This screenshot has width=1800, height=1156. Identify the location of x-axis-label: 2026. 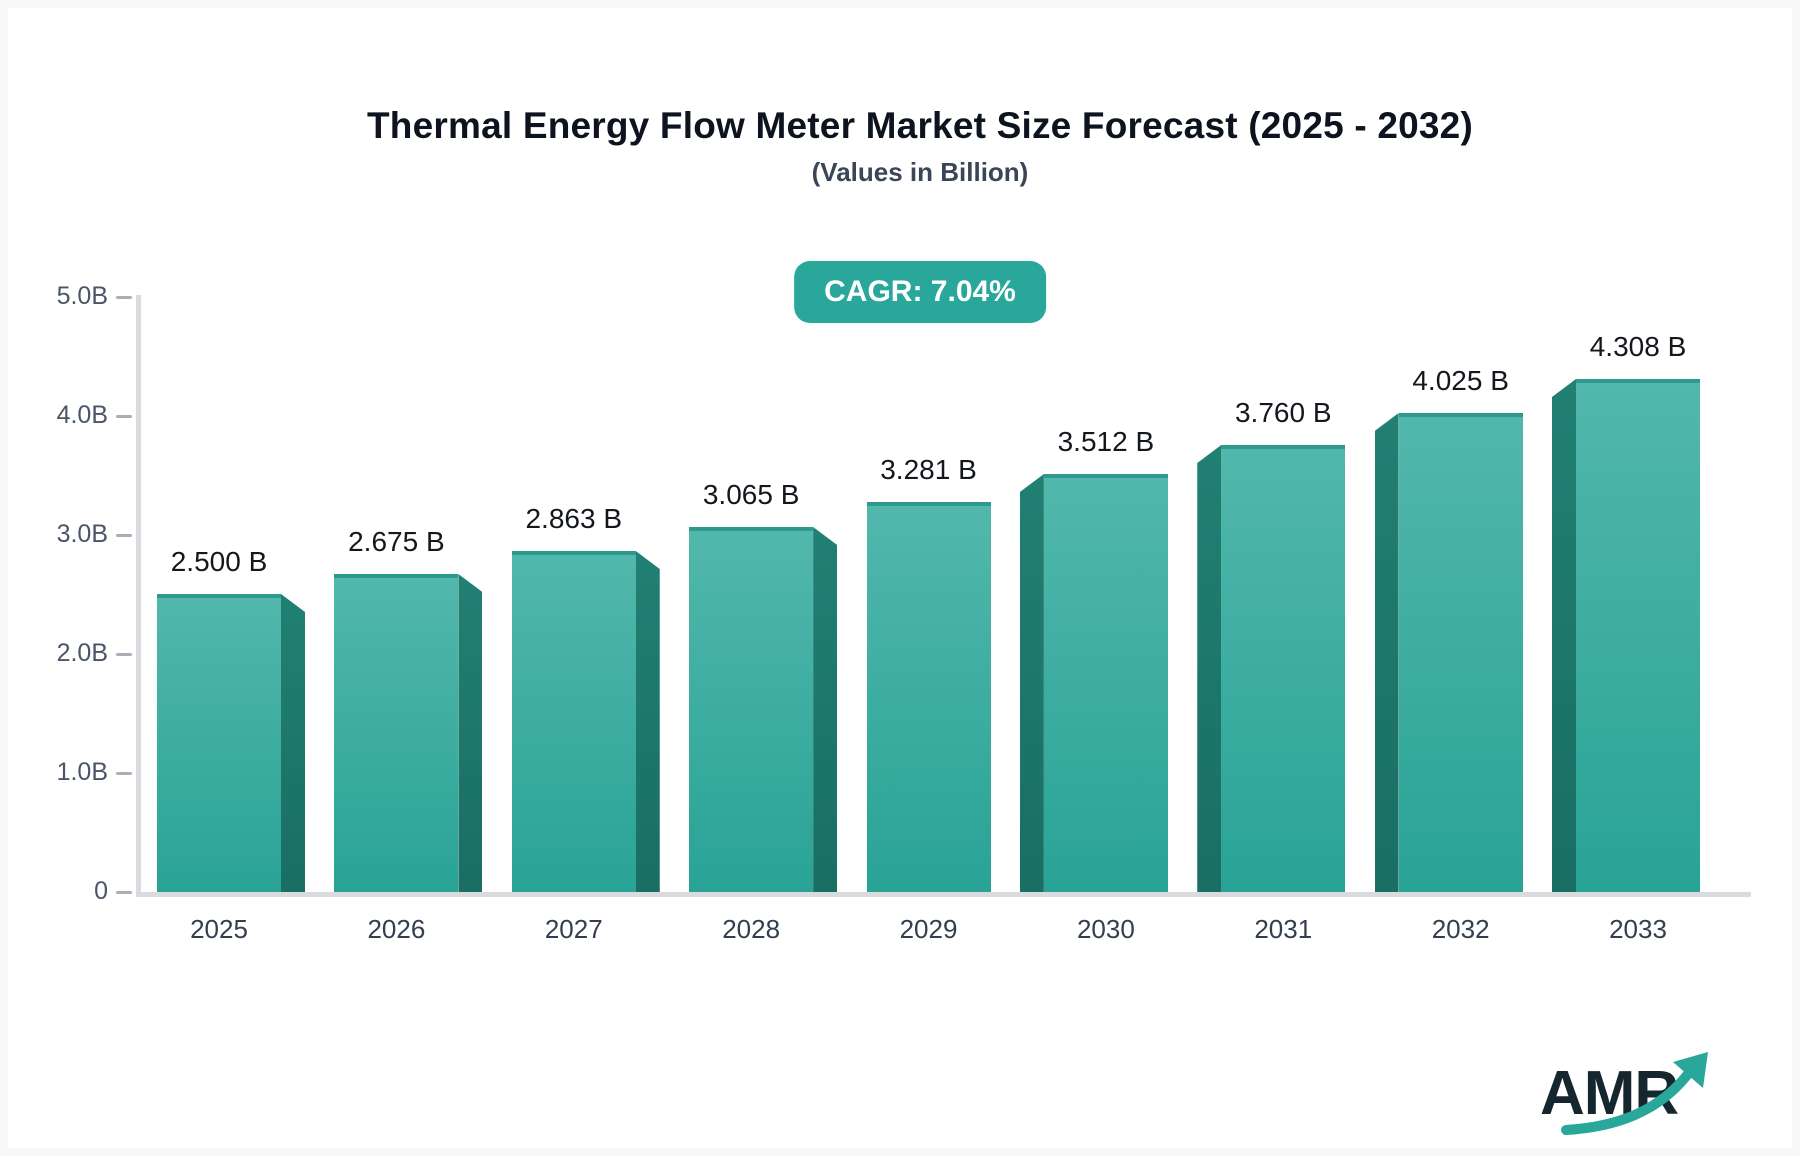
(396, 929).